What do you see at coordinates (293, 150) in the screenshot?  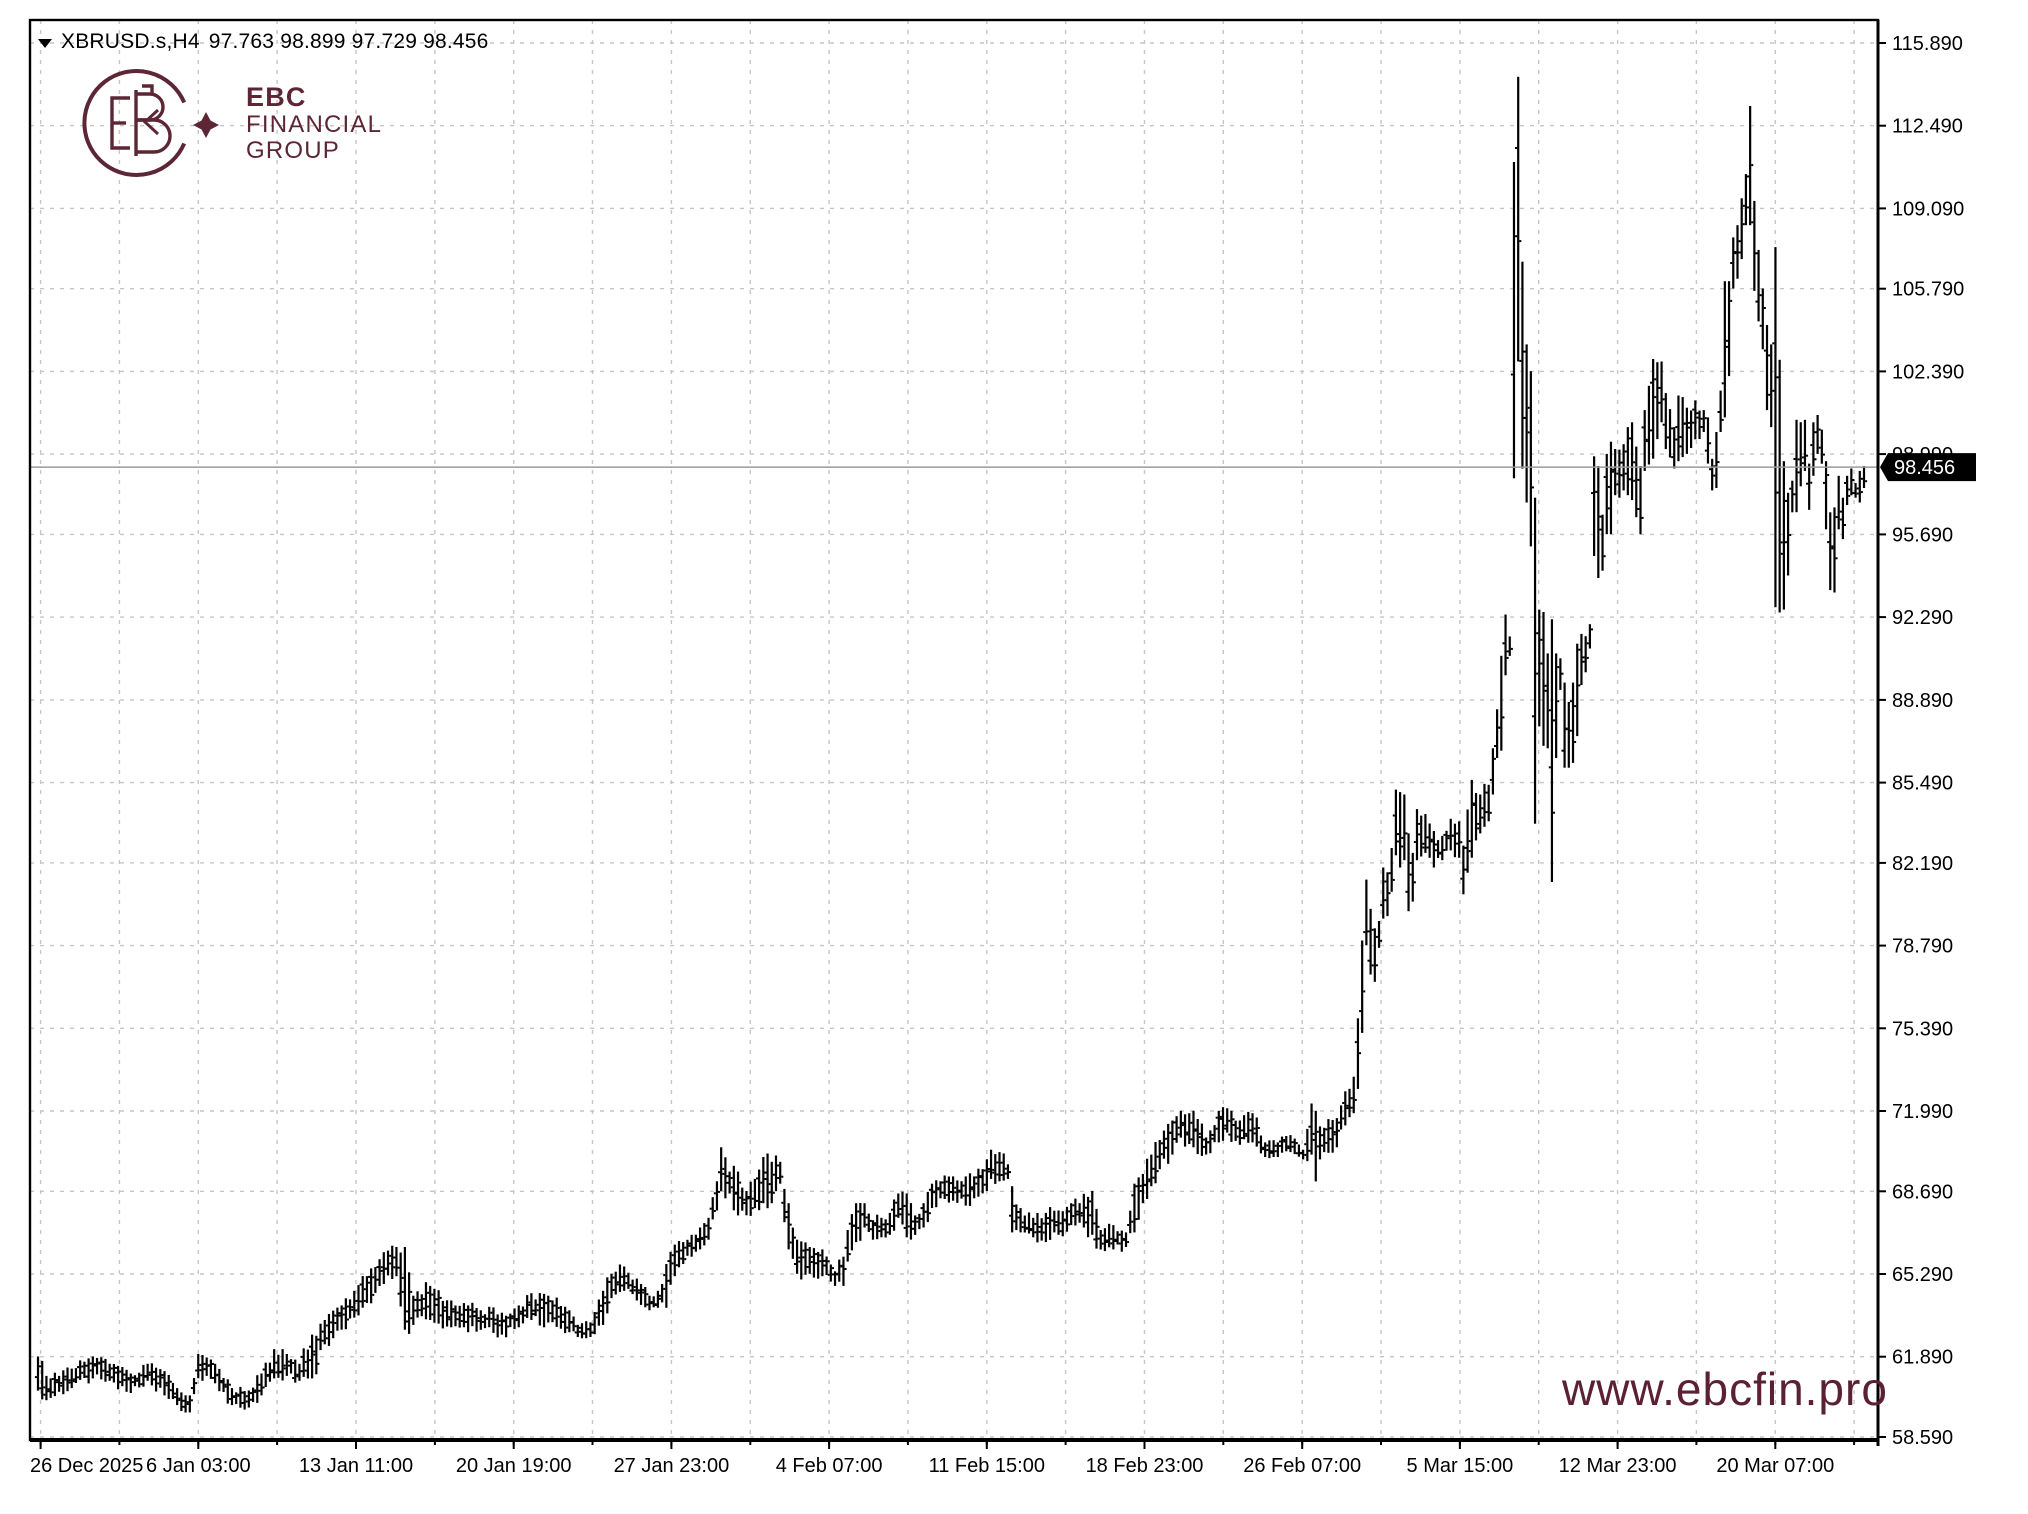 I see `logo-line3: GROUP` at bounding box center [293, 150].